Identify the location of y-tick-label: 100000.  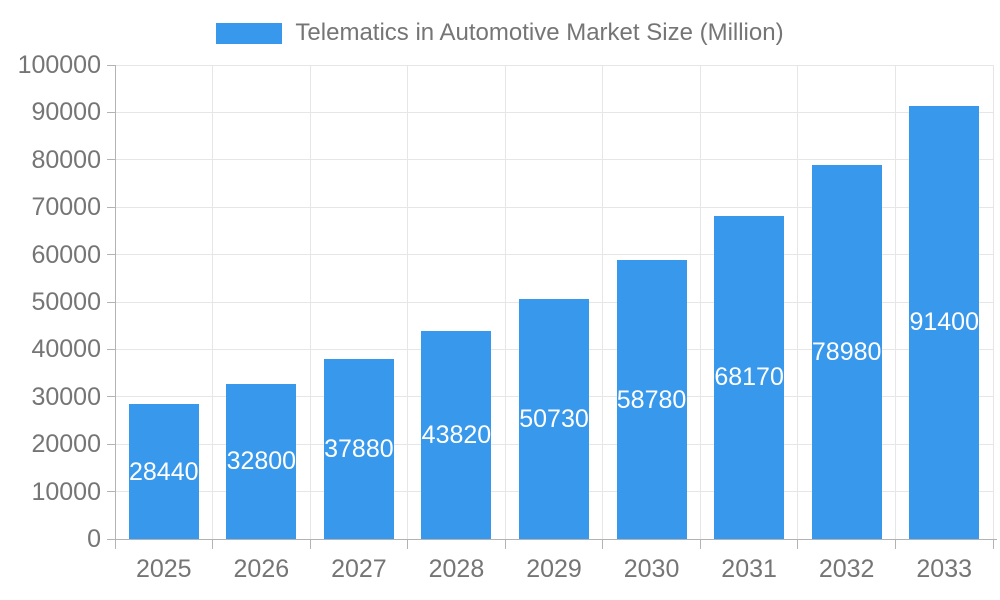
(59, 65).